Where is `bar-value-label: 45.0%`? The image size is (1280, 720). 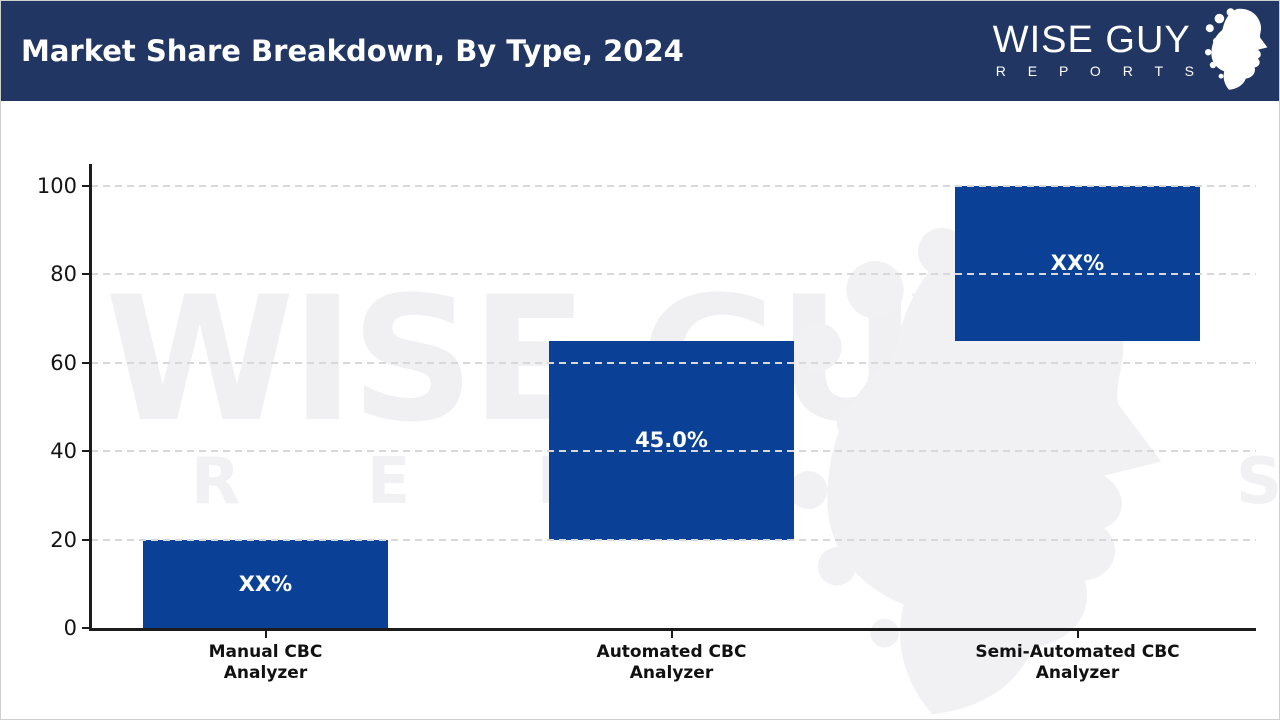 bar-value-label: 45.0% is located at coordinates (671, 440).